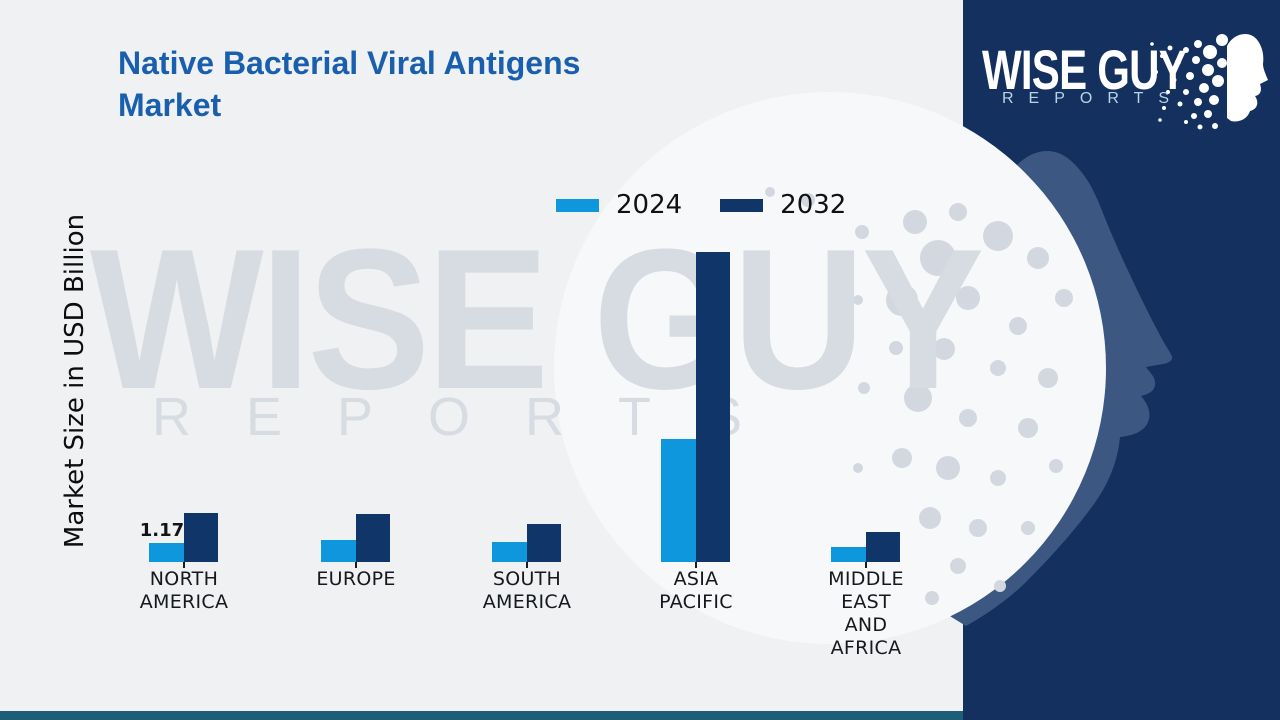  What do you see at coordinates (742, 205) in the screenshot?
I see `legend-swatch-2032` at bounding box center [742, 205].